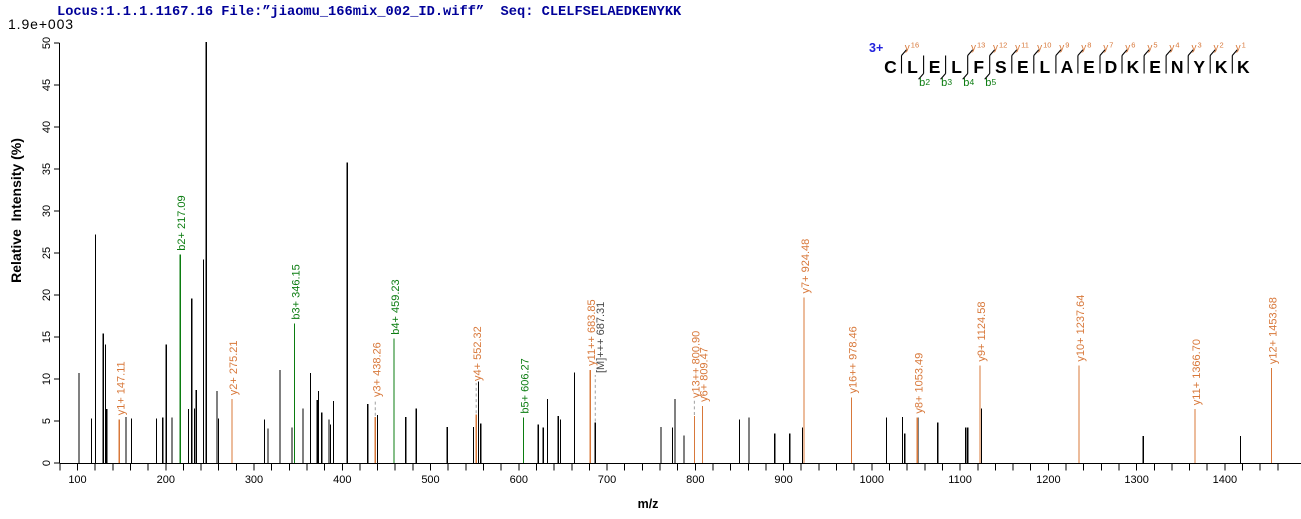 Image resolution: width=1301 pixels, height=519 pixels. I want to click on svg-text: 45, so click(47, 85).